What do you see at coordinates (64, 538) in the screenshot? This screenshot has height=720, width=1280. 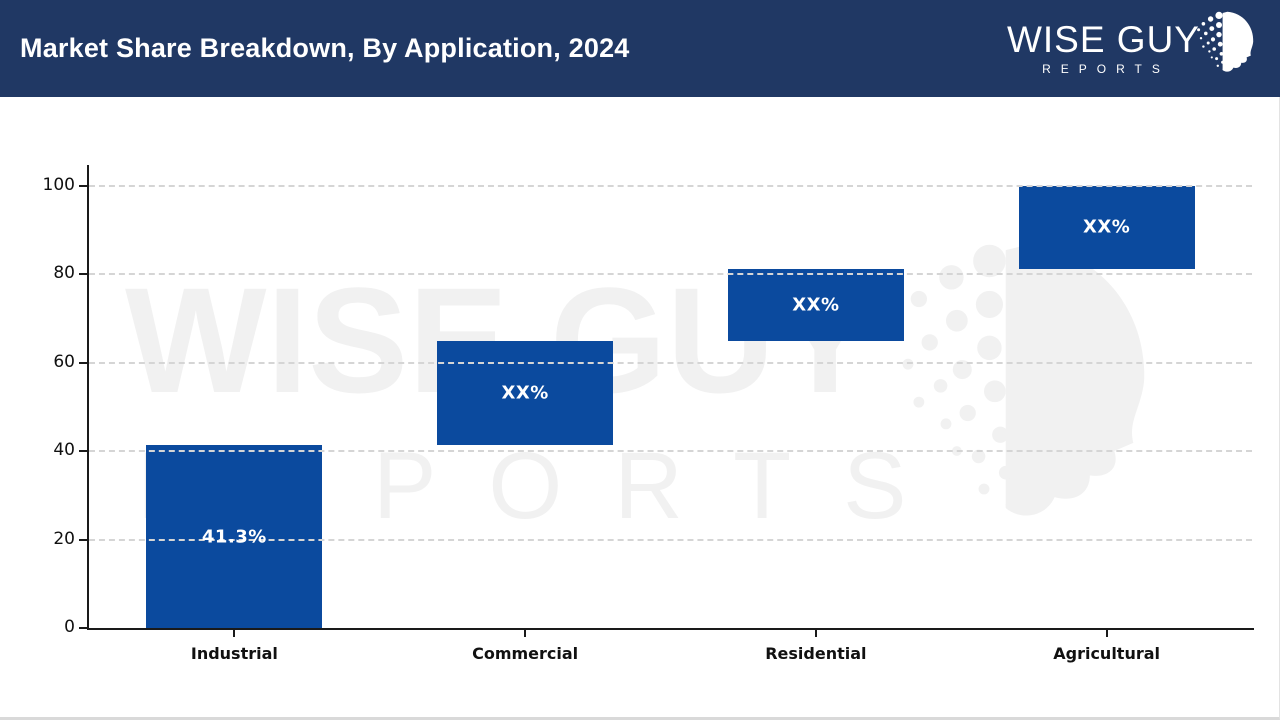 I see `y-tick-label-20: 20` at bounding box center [64, 538].